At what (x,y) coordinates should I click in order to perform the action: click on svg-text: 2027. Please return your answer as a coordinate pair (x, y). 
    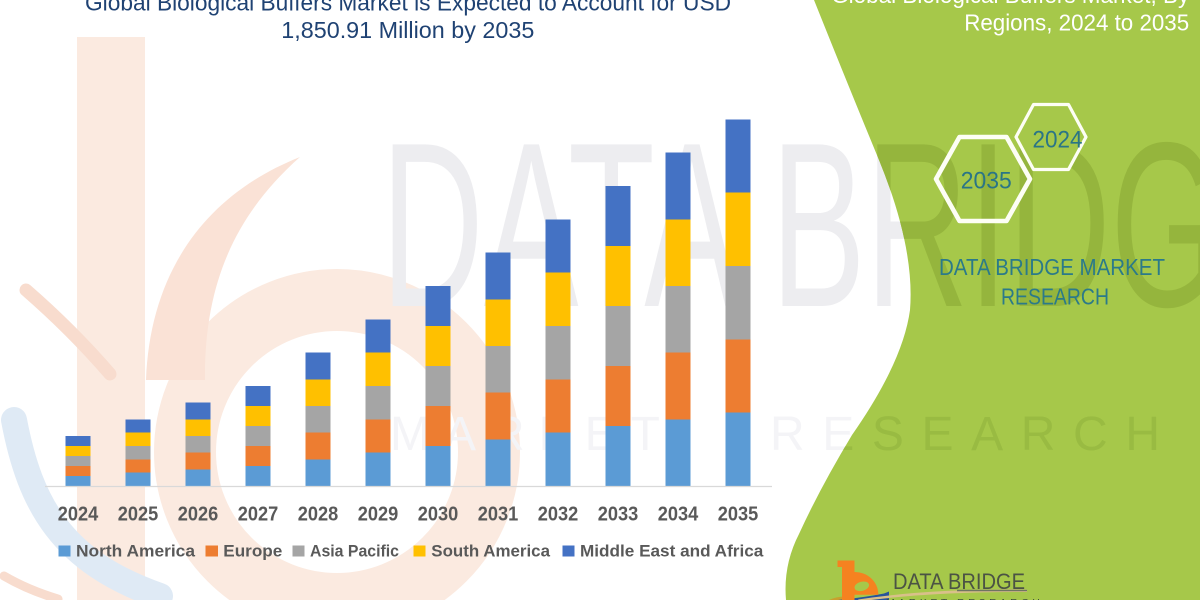
    Looking at the image, I should click on (258, 514).